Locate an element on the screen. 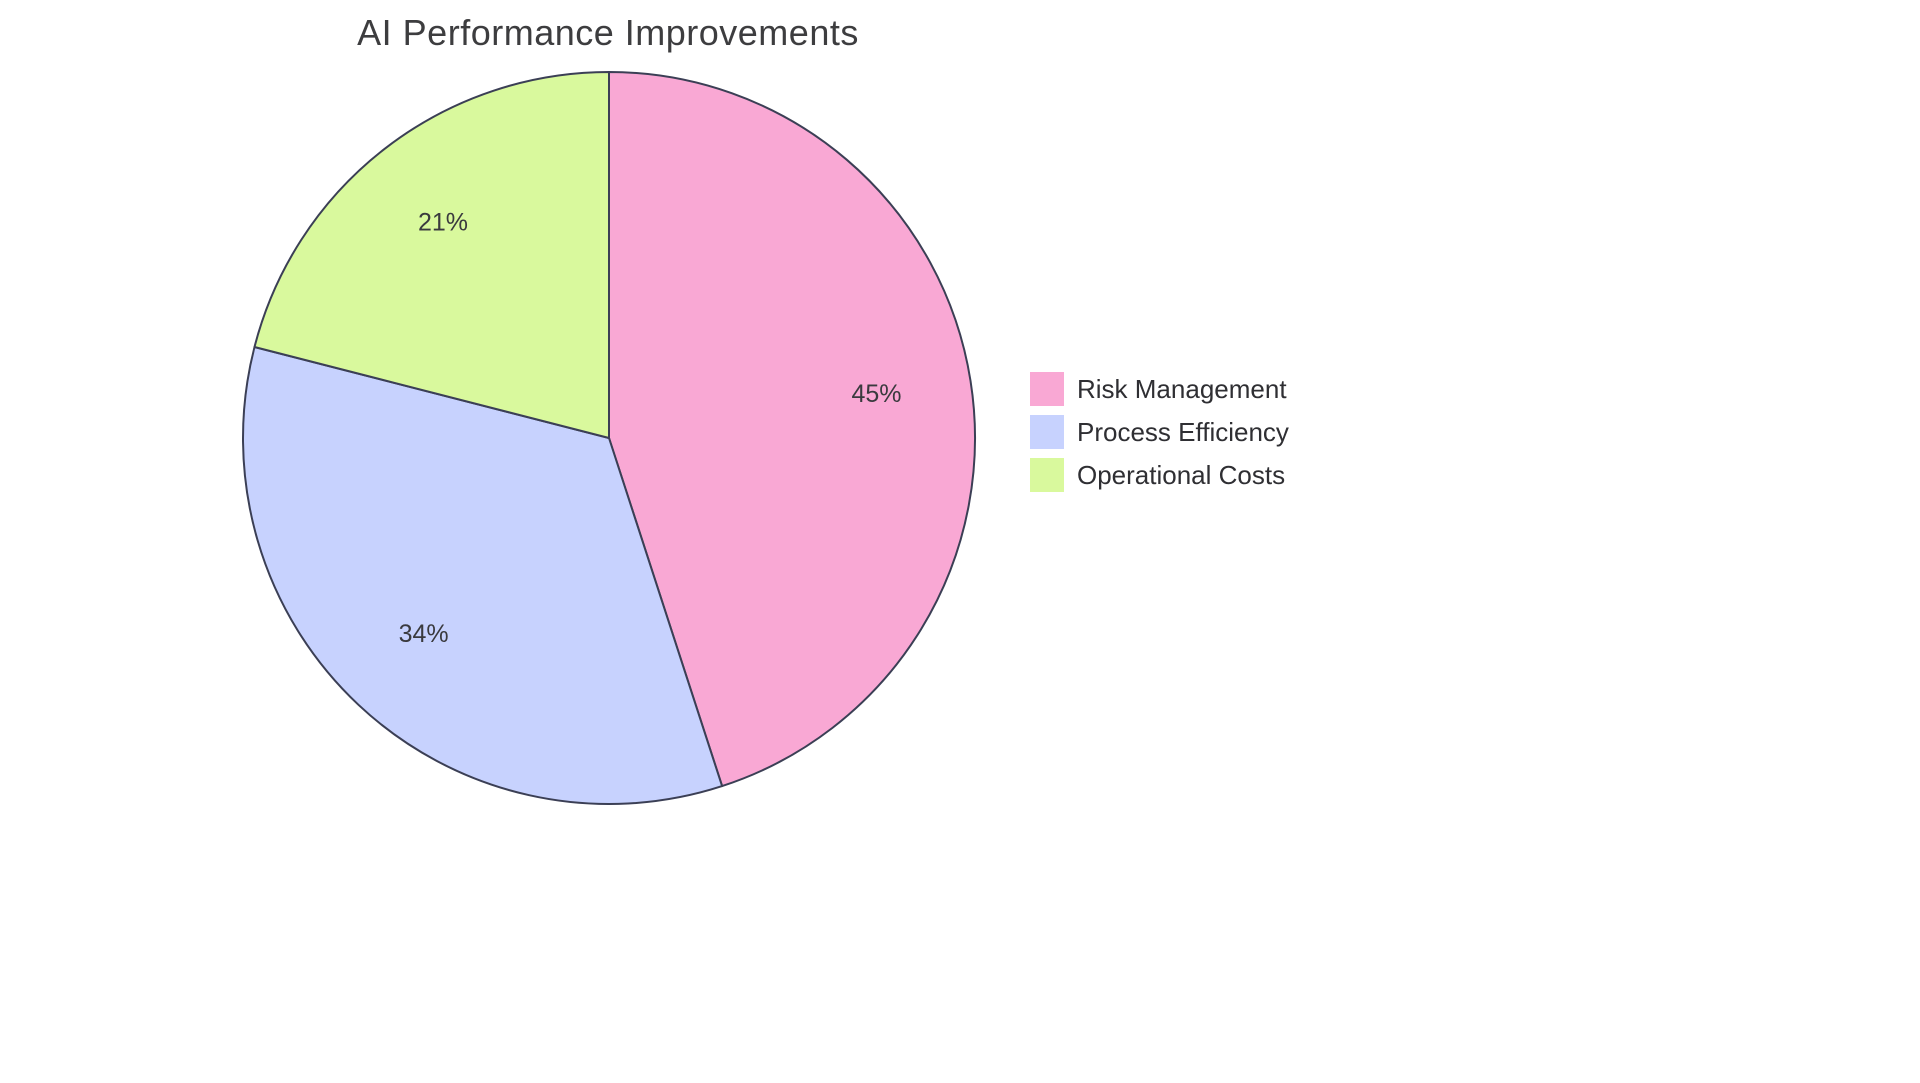 Image resolution: width=1920 pixels, height=1083 pixels. pie-slice-value-label: 45% is located at coordinates (876, 394).